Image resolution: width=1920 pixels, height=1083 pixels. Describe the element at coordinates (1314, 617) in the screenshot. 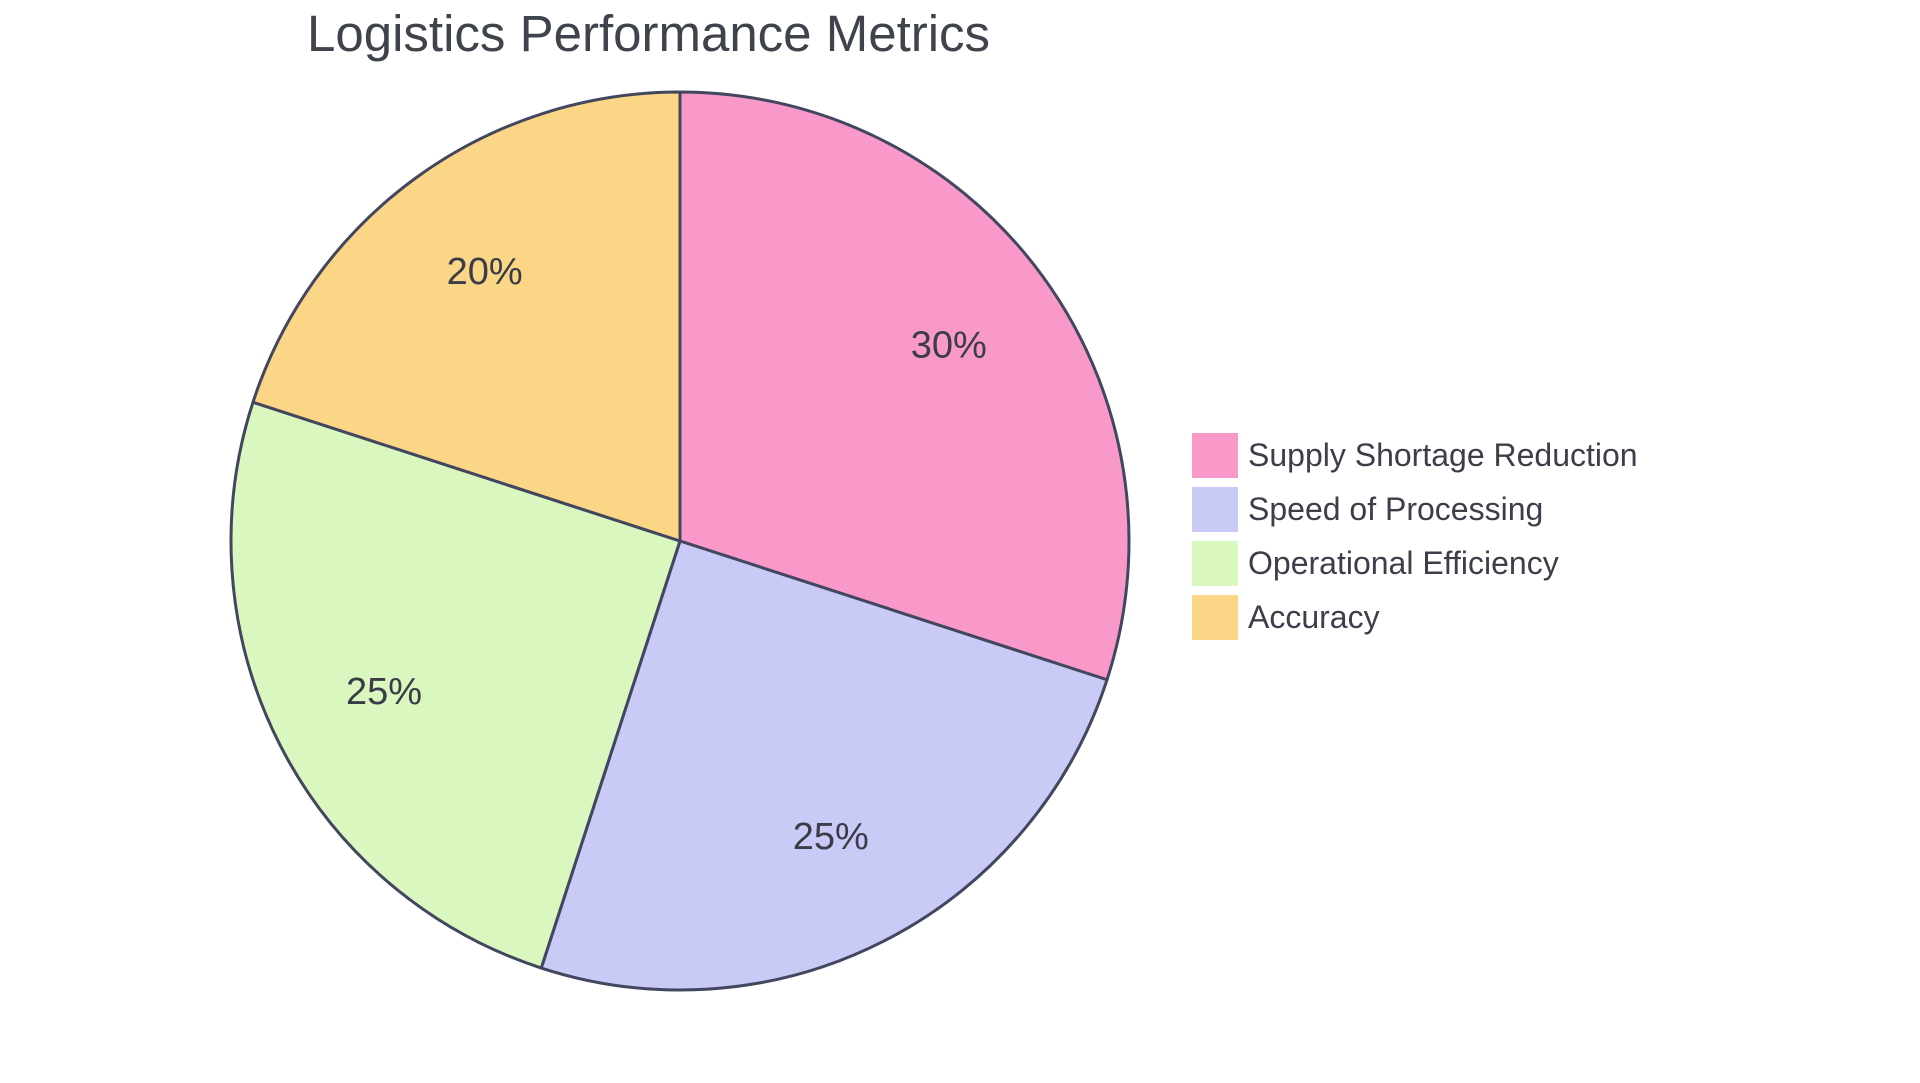

I see `legend-label-accuracy: Accuracy` at that location.